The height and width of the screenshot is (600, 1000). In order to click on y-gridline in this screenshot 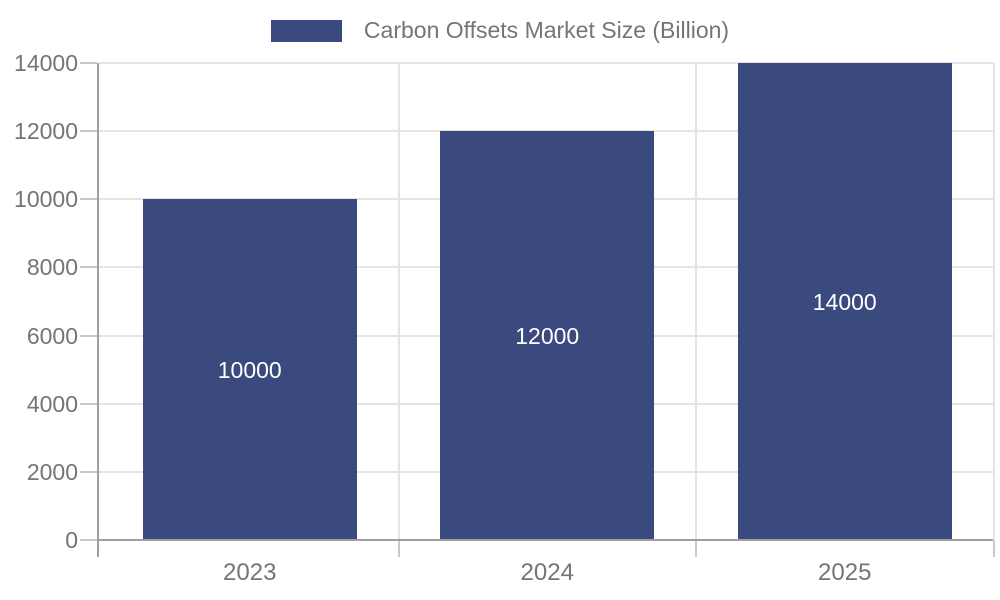, I will do `click(546, 63)`.